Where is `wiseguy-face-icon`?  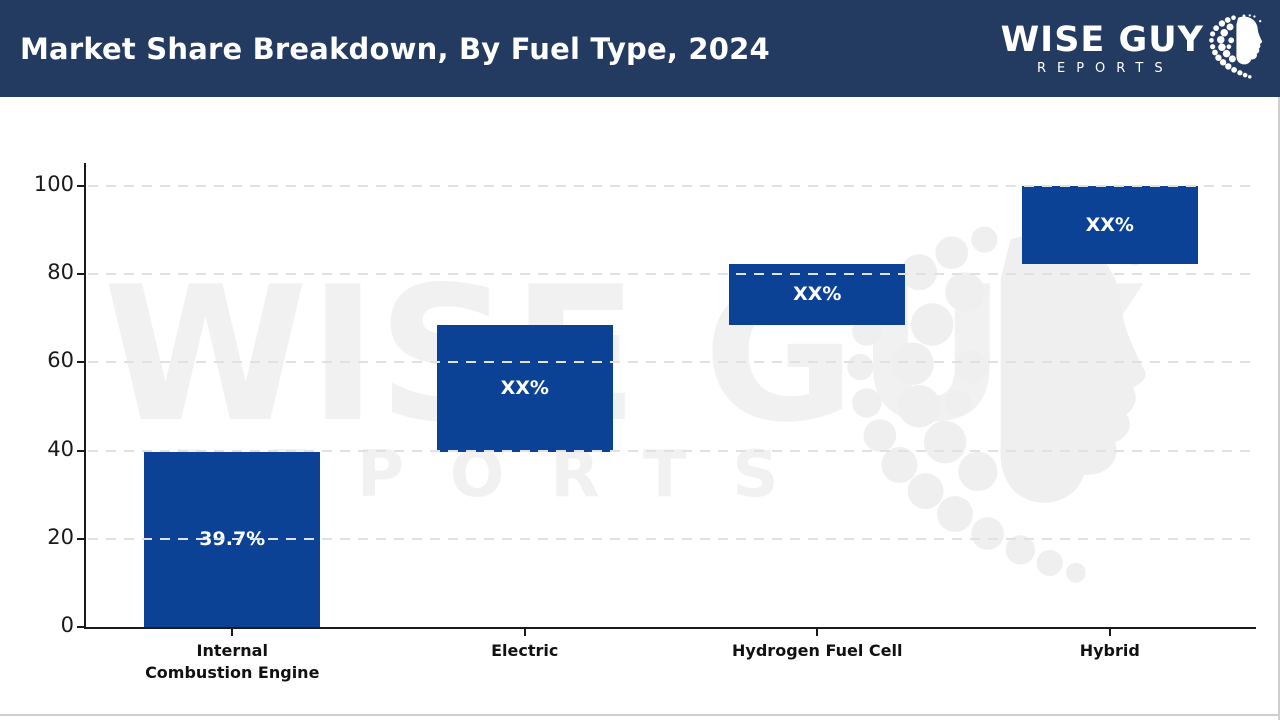 wiseguy-face-icon is located at coordinates (1236, 46).